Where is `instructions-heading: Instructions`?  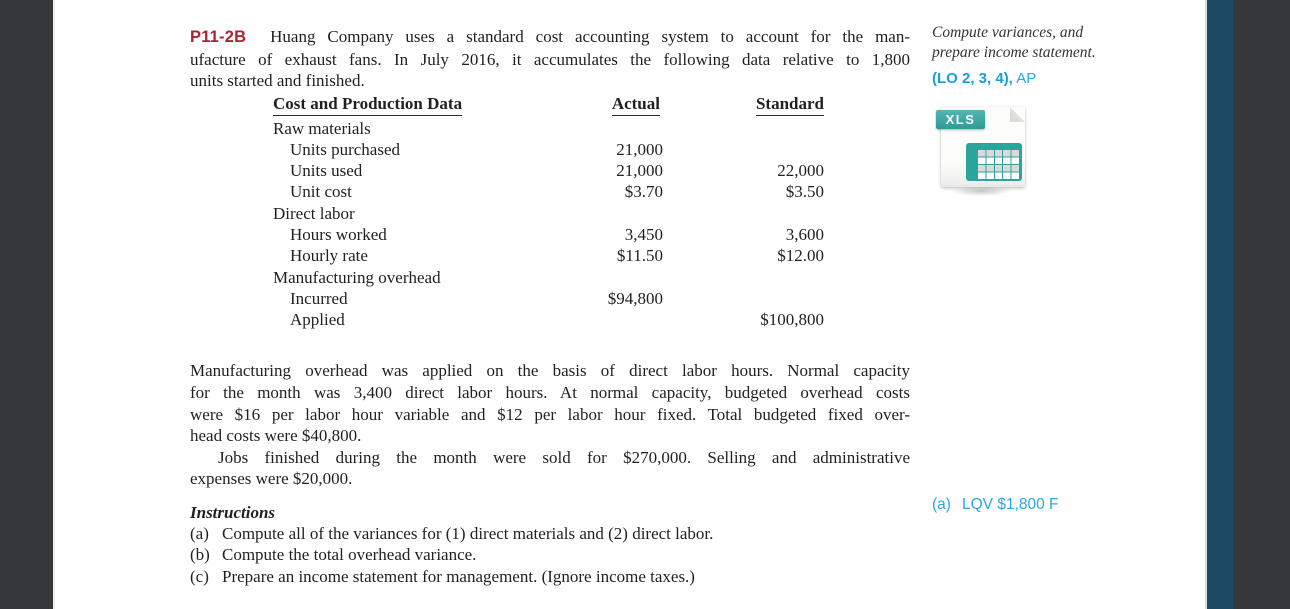
instructions-heading: Instructions is located at coordinates (233, 513).